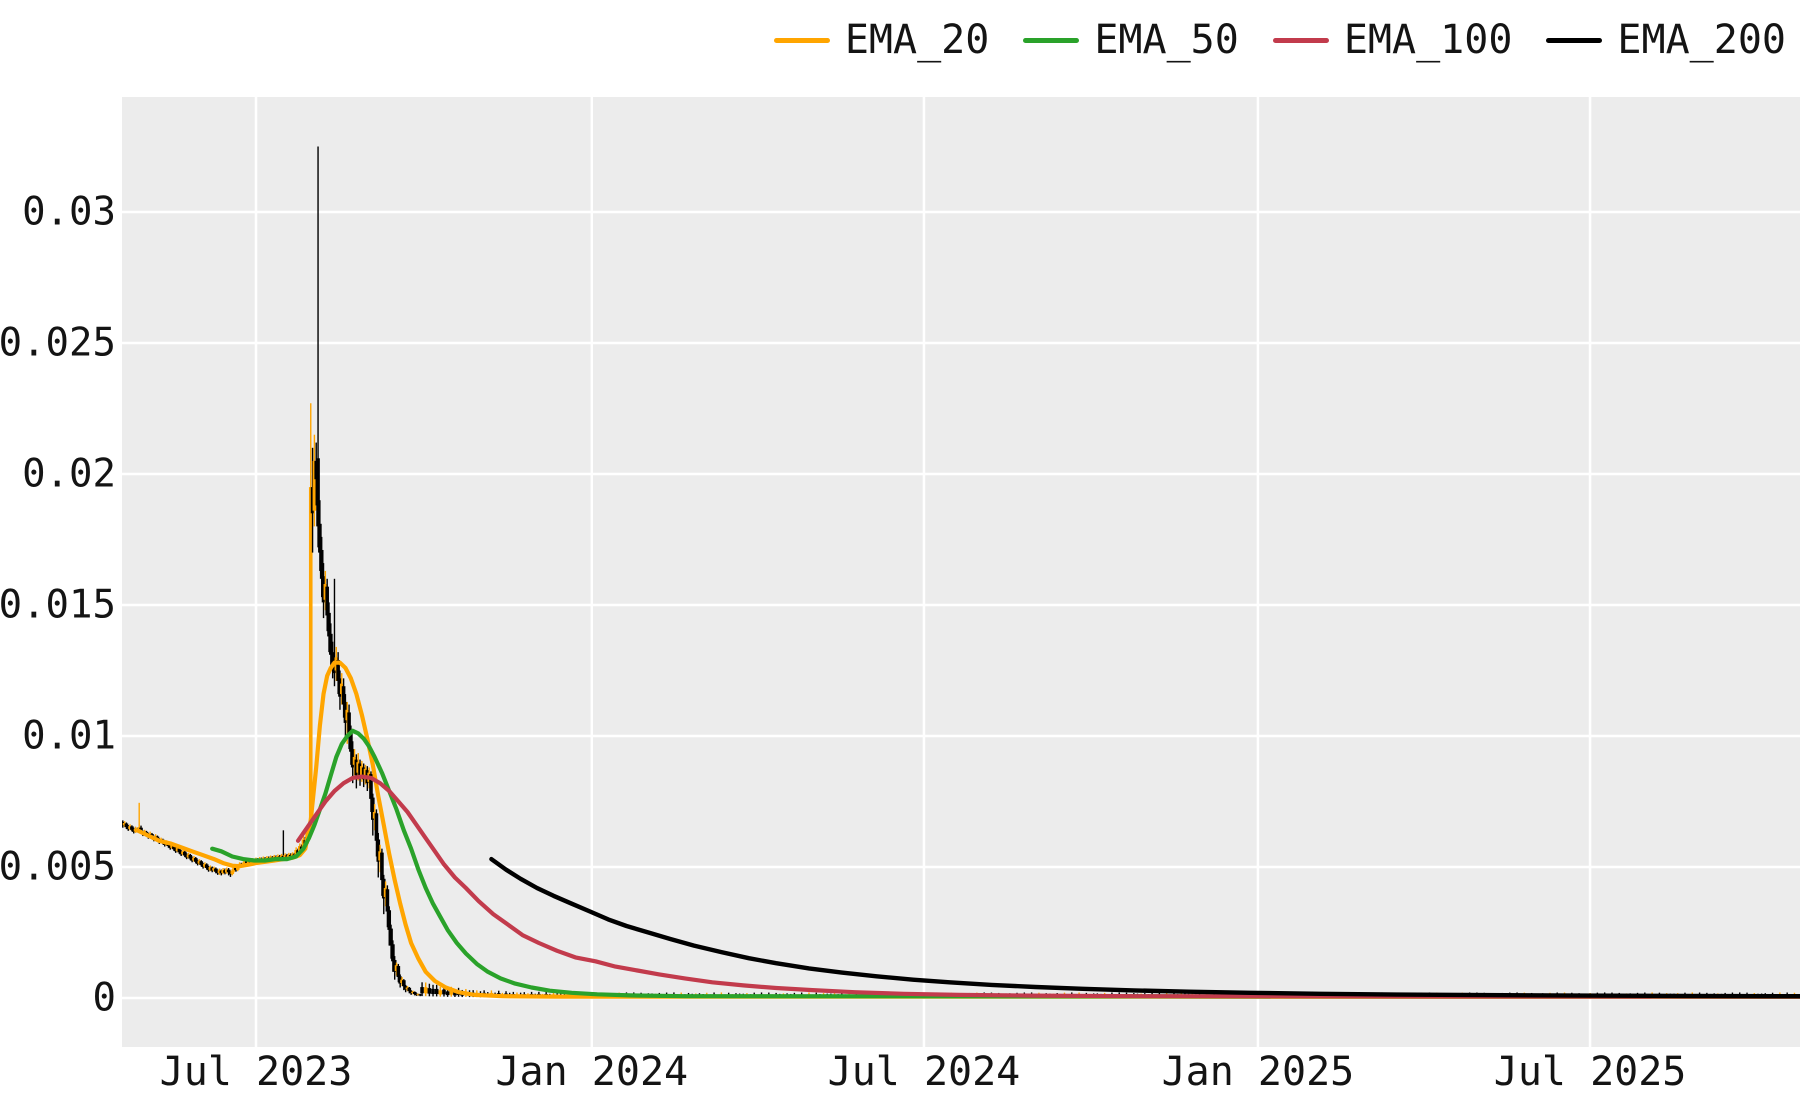  I want to click on legend: EMA_20 EMA_50 EMA_100 EMA_200, so click(1279, 40).